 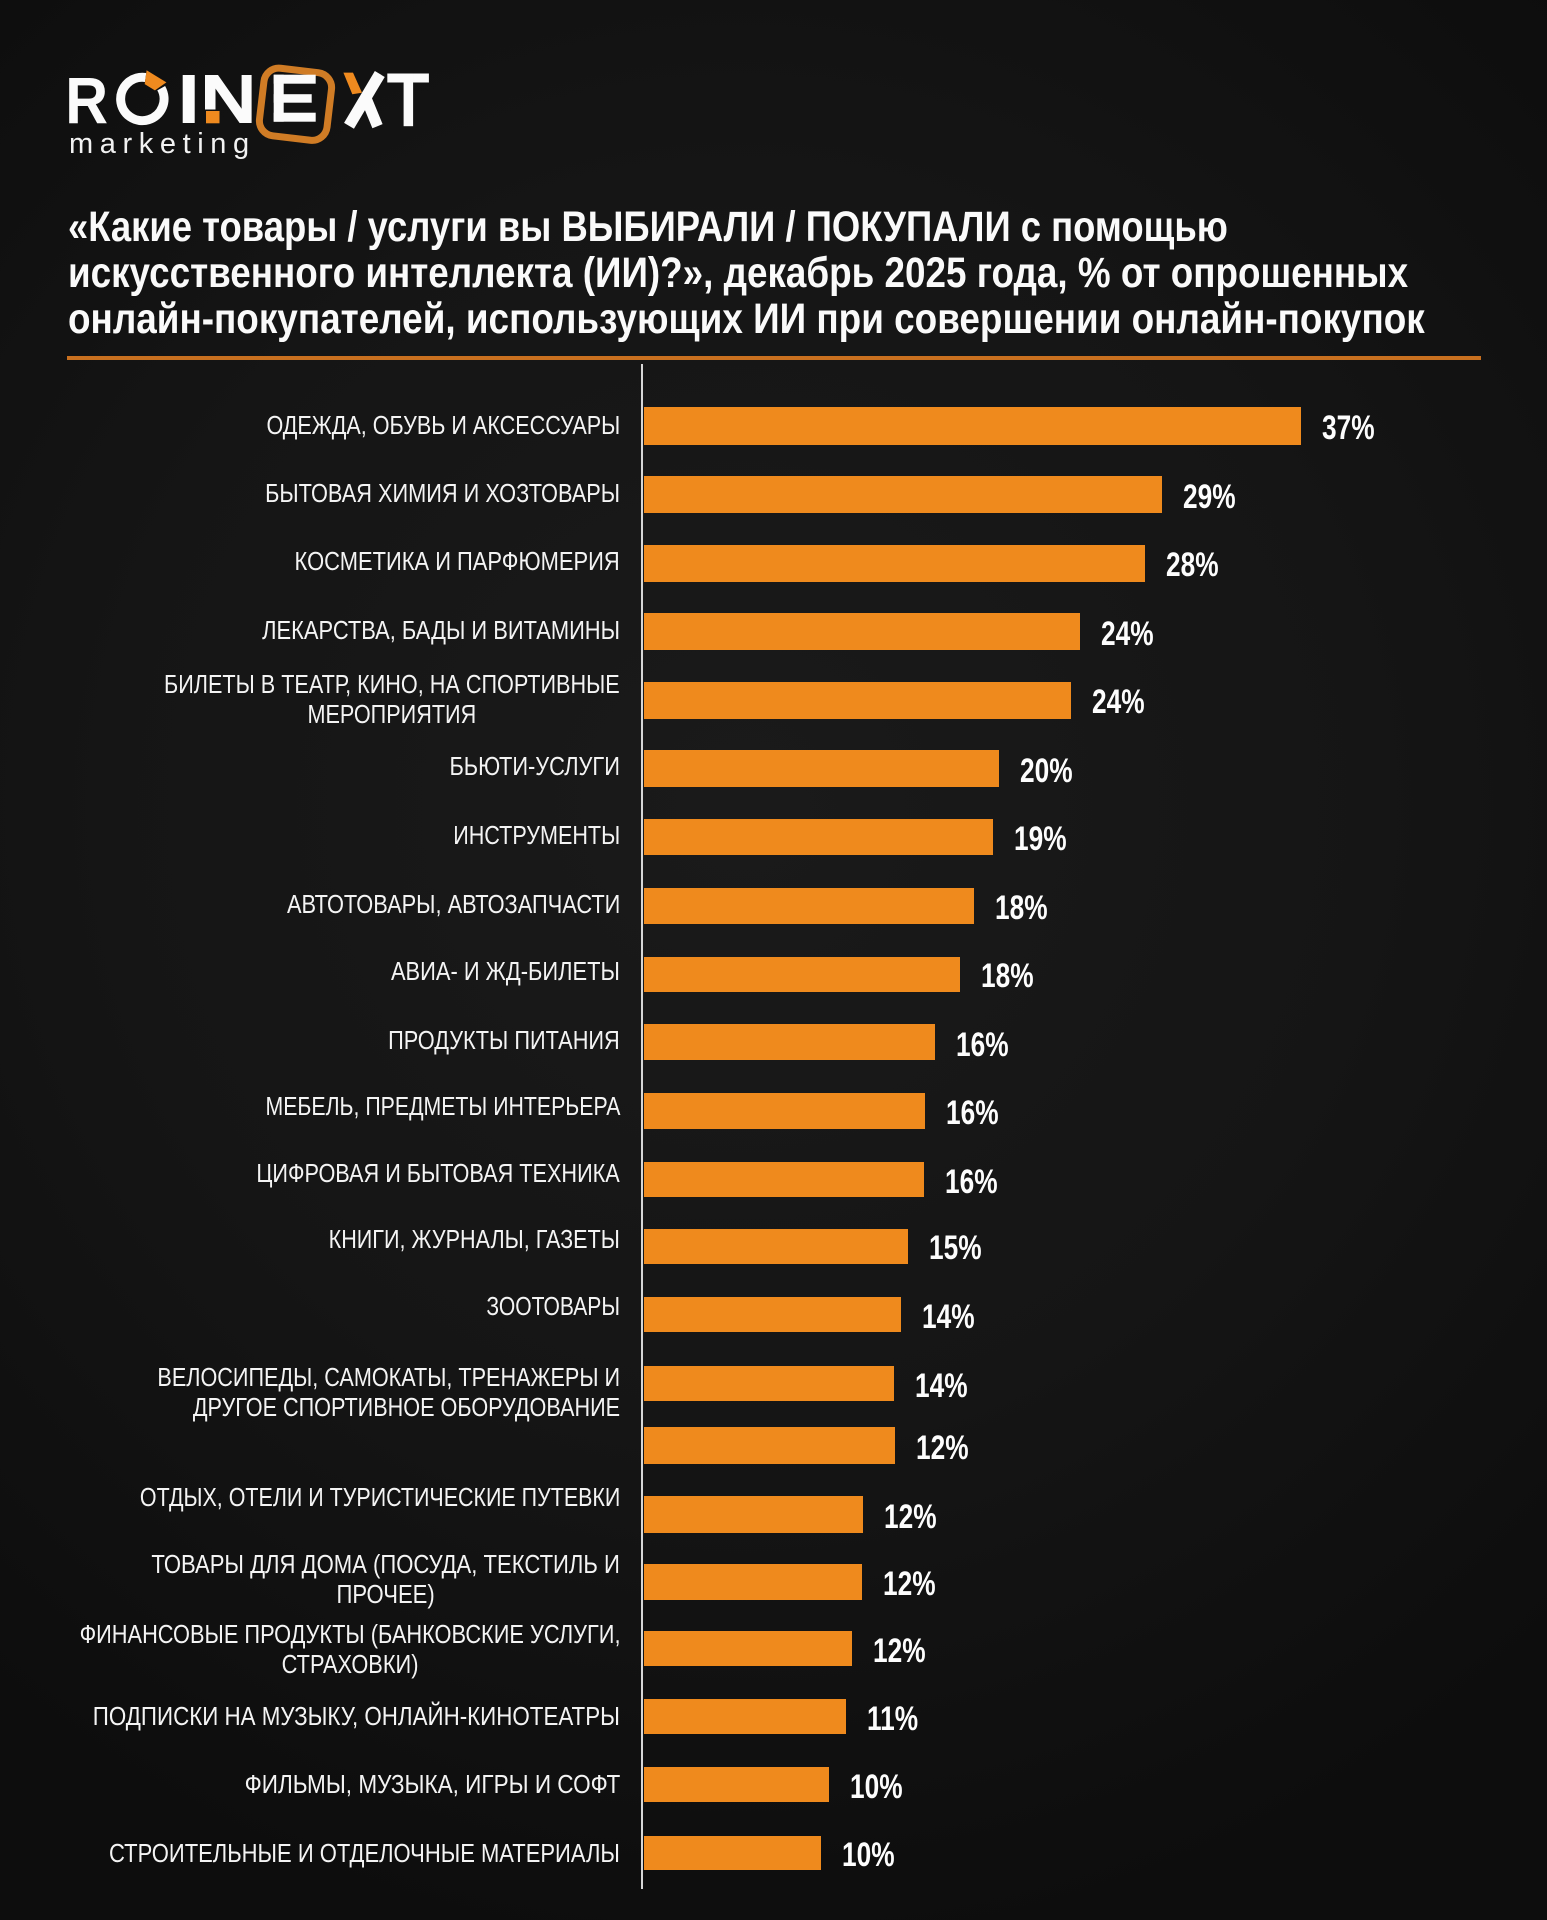 I want to click on svg-text: R, so click(x=86, y=101).